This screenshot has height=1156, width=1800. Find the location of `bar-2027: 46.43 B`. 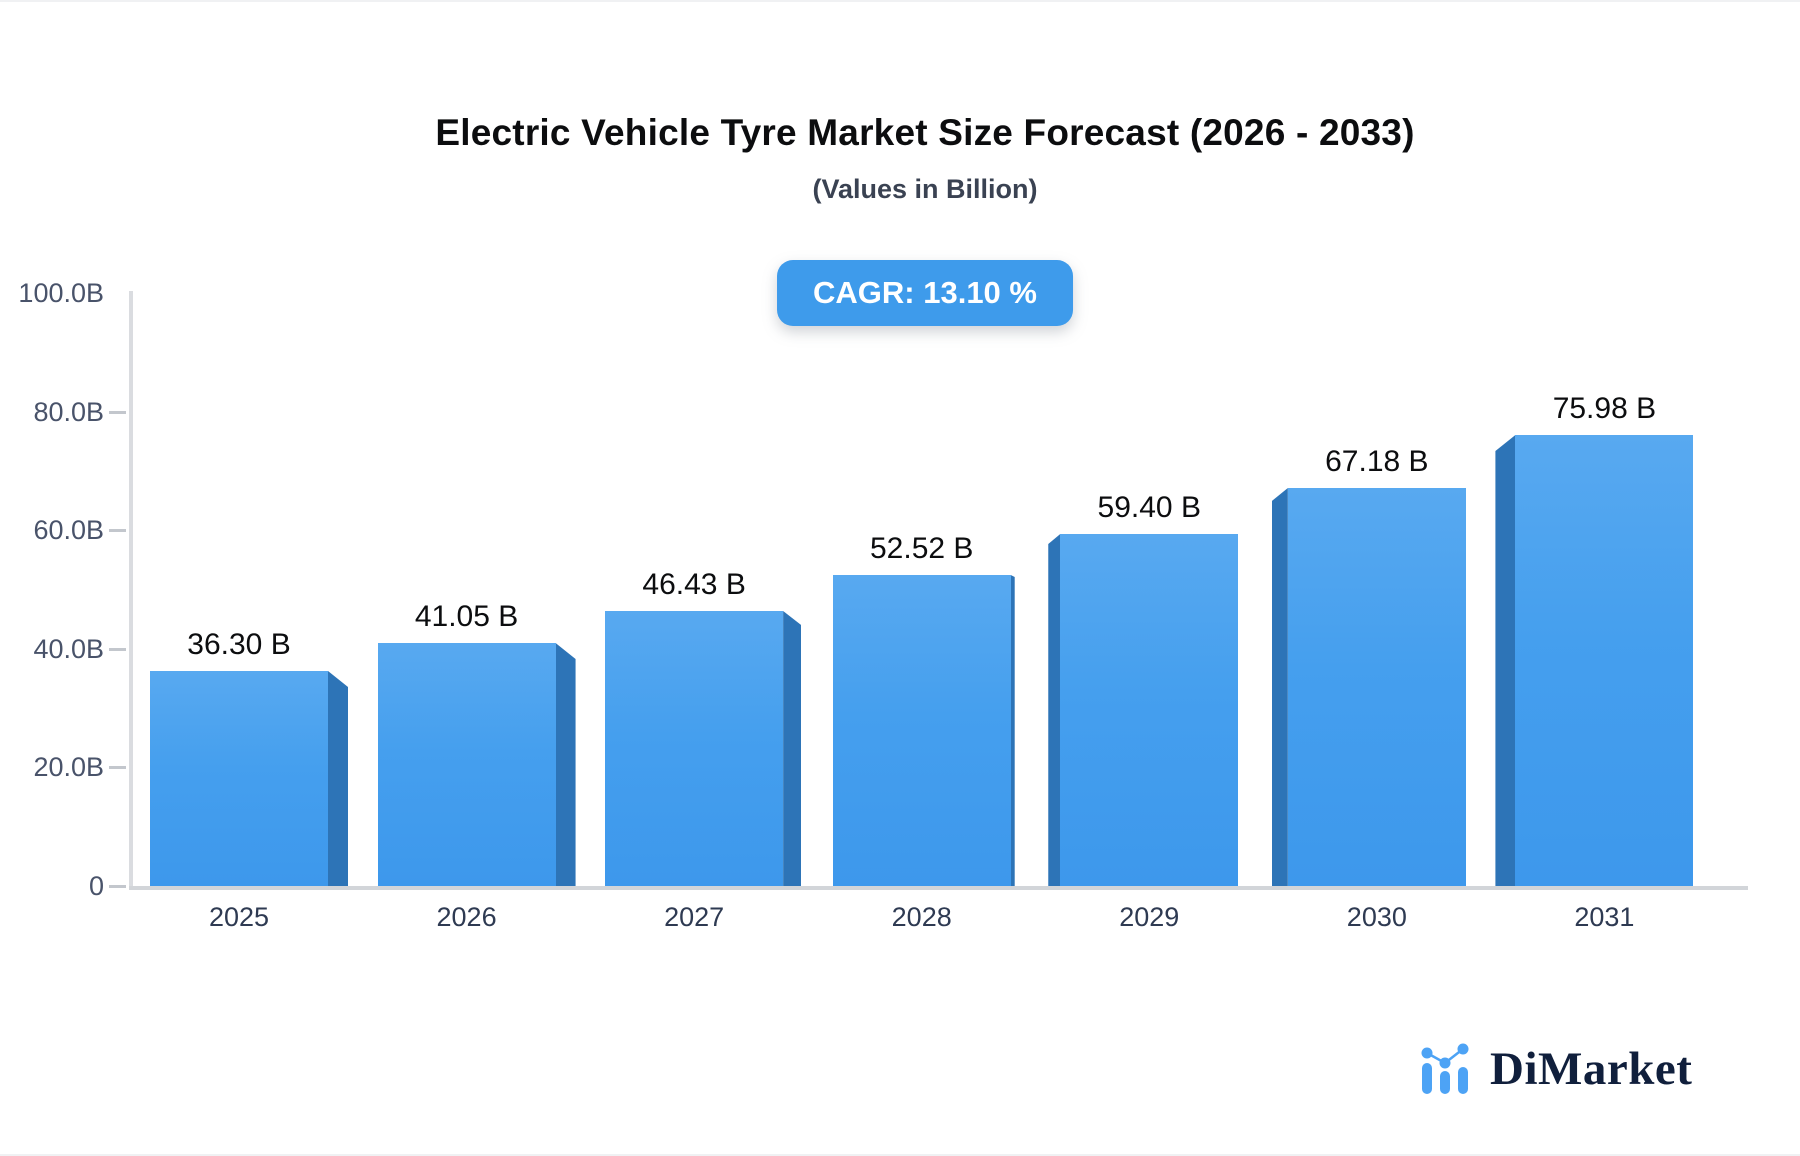

bar-2027: 46.43 B is located at coordinates (703, 727).